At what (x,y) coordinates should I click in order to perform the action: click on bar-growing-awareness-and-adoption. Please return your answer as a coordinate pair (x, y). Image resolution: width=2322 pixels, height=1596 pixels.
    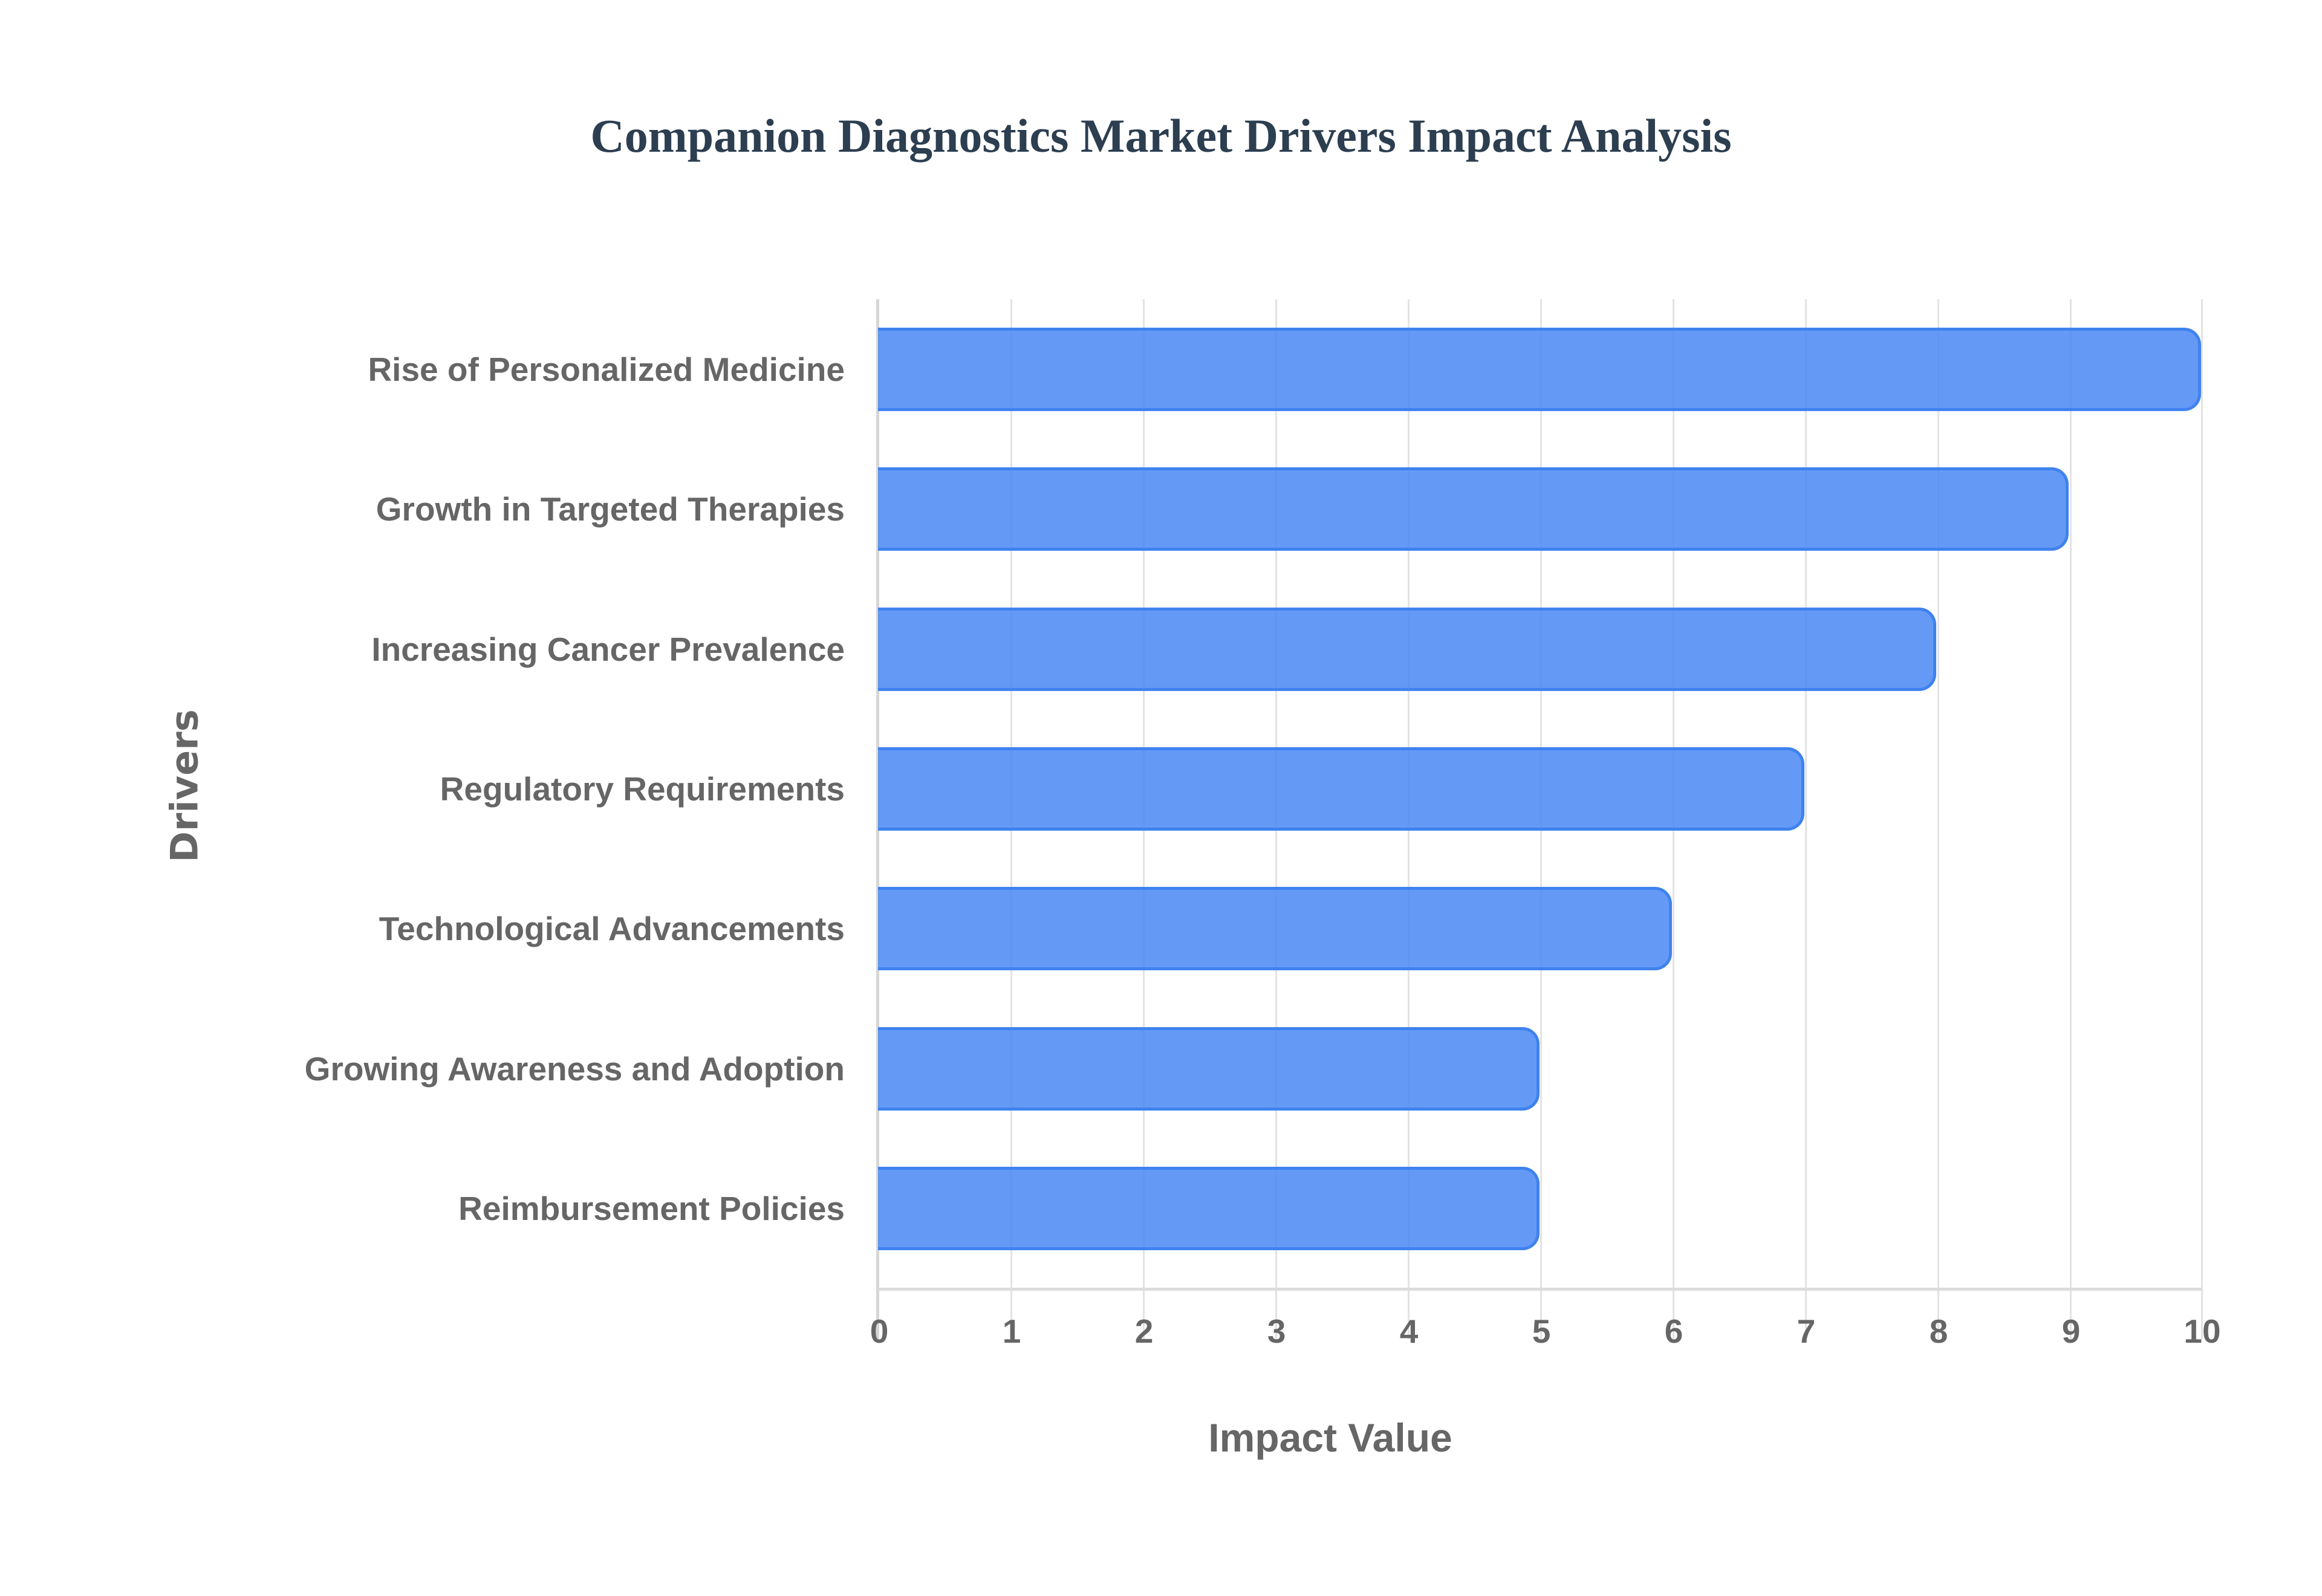
    Looking at the image, I should click on (1209, 1069).